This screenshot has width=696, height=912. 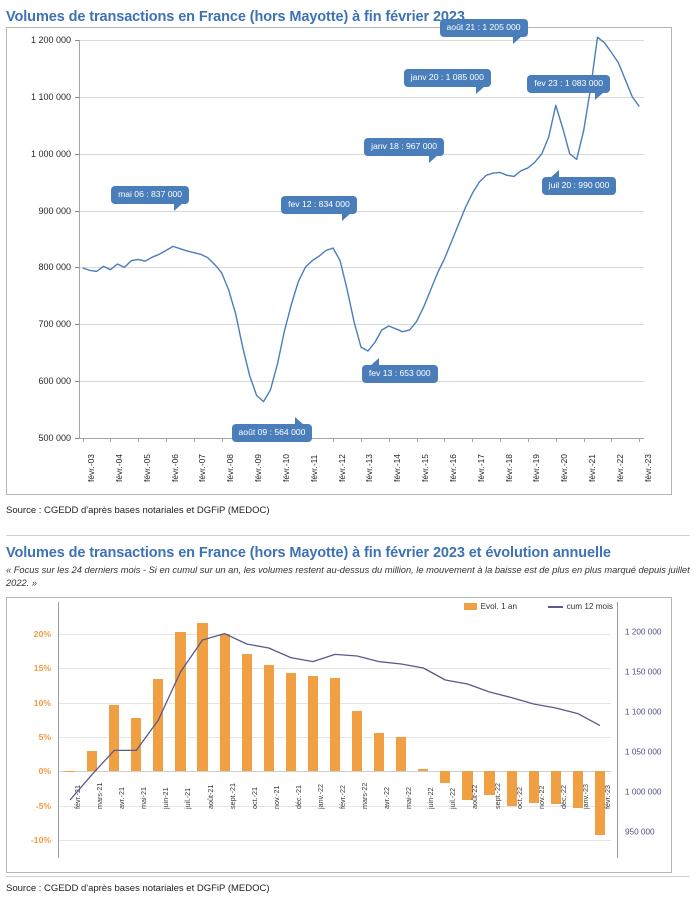 I want to click on chart1-x-tick-label: févr.-12, so click(x=341, y=468).